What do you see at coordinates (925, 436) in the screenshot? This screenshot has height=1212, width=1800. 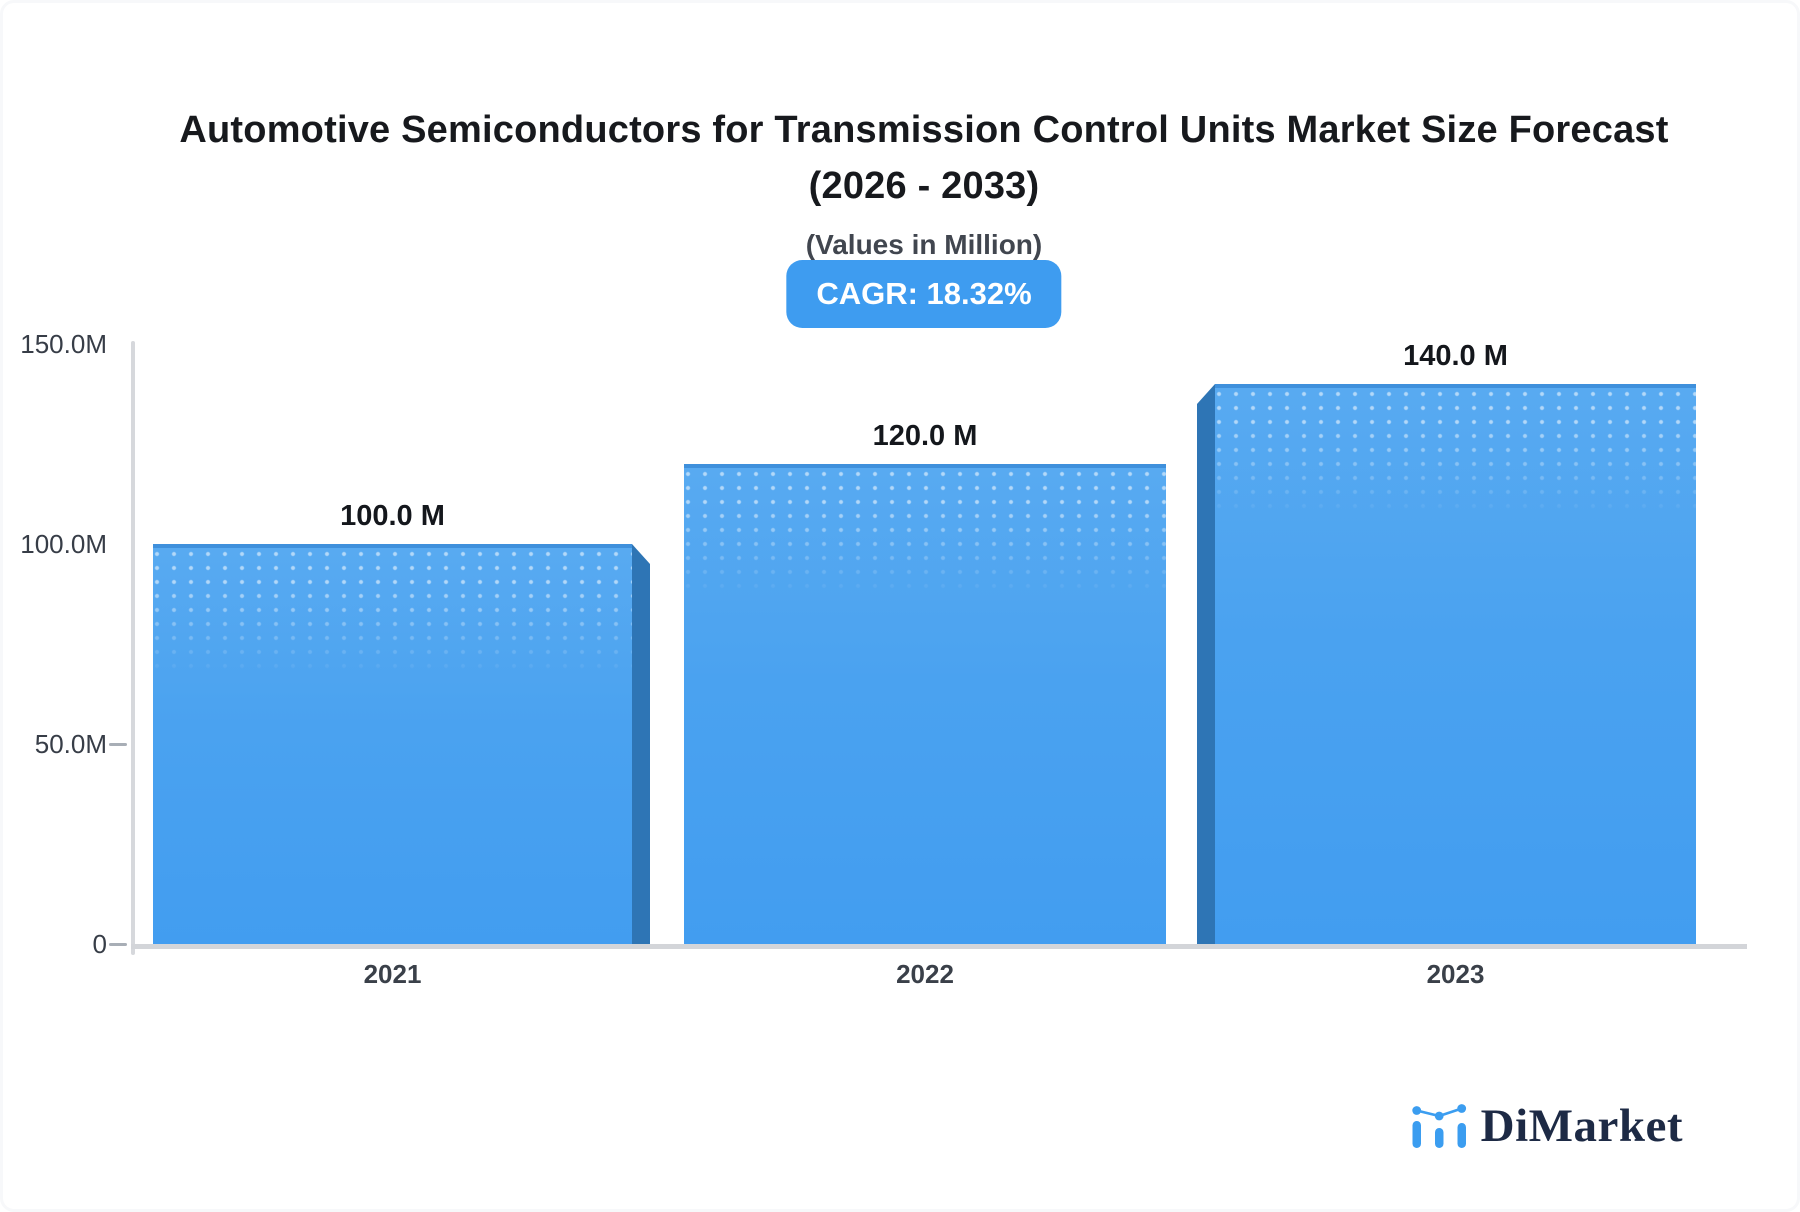 I see `bar-value-label: 120.0 M` at bounding box center [925, 436].